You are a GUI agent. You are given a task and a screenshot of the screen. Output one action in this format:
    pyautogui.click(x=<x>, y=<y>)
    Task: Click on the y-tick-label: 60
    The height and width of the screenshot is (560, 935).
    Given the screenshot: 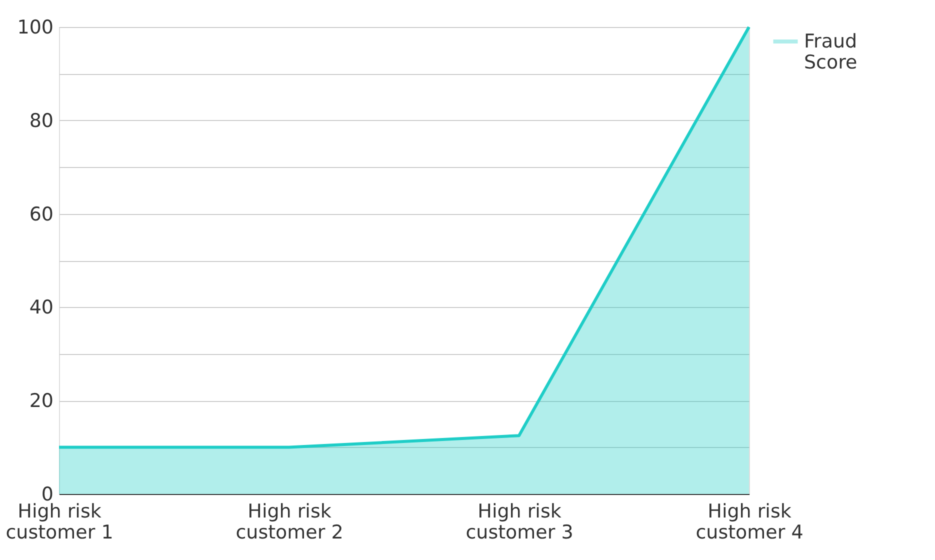 What is the action you would take?
    pyautogui.click(x=41, y=214)
    